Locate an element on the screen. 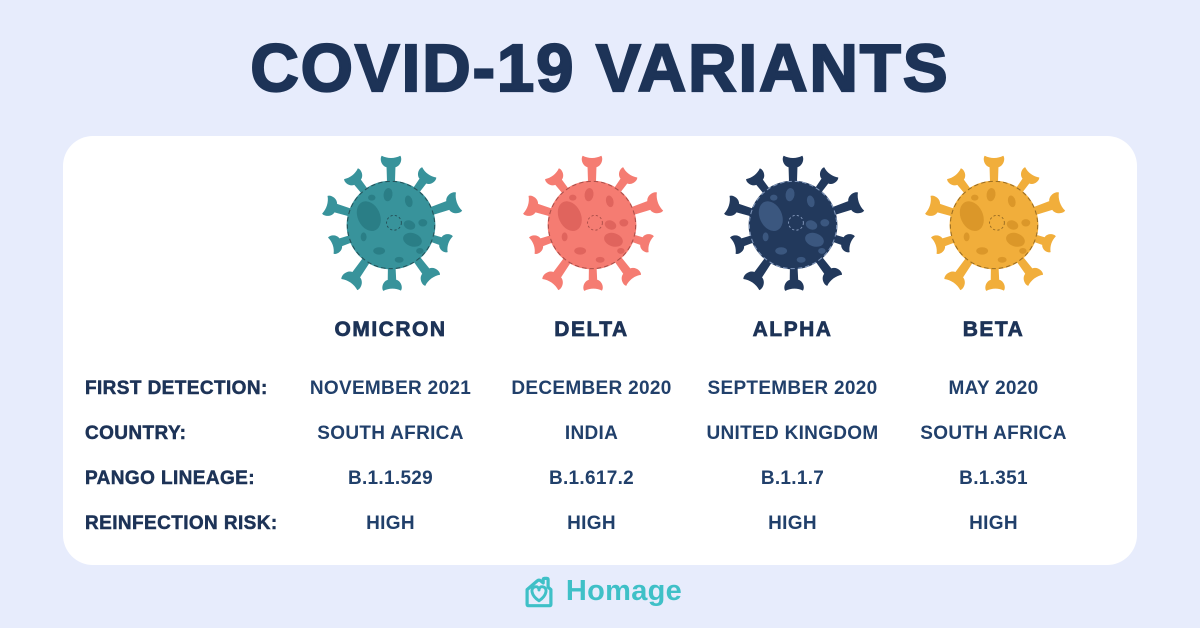  virus-cell-omicron is located at coordinates (390, 227).